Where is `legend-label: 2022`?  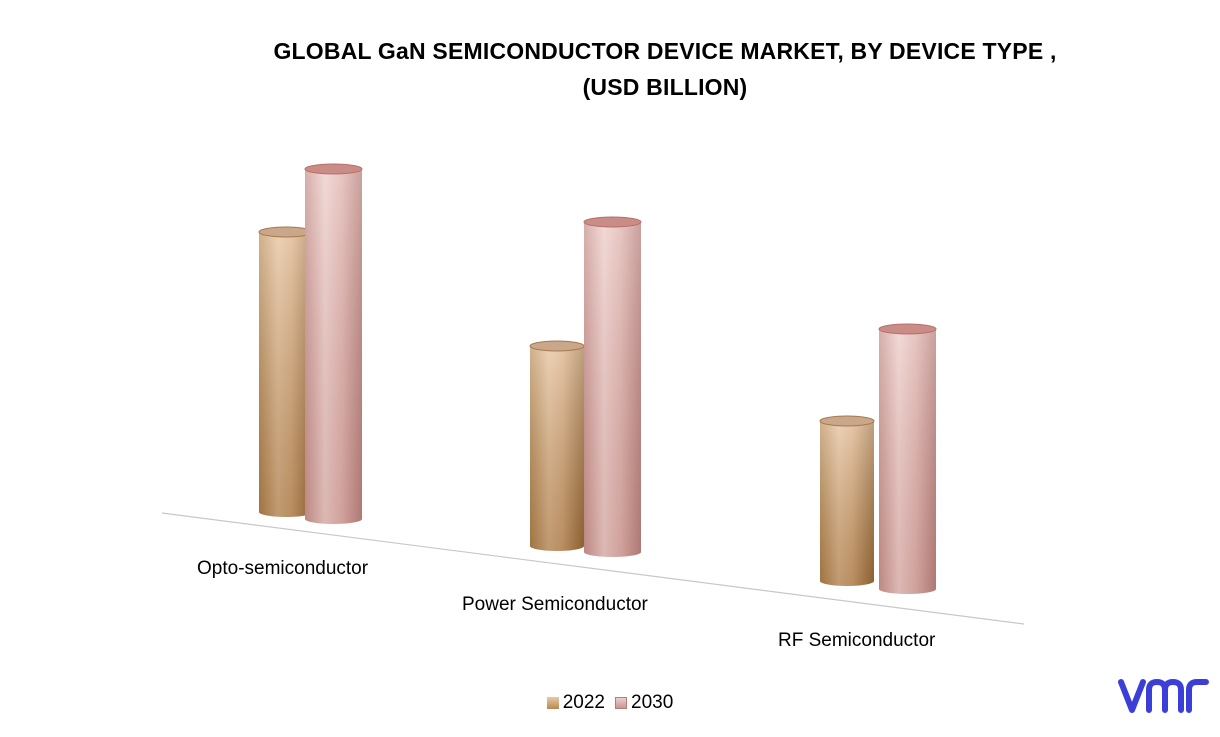
legend-label: 2022 is located at coordinates (583, 702).